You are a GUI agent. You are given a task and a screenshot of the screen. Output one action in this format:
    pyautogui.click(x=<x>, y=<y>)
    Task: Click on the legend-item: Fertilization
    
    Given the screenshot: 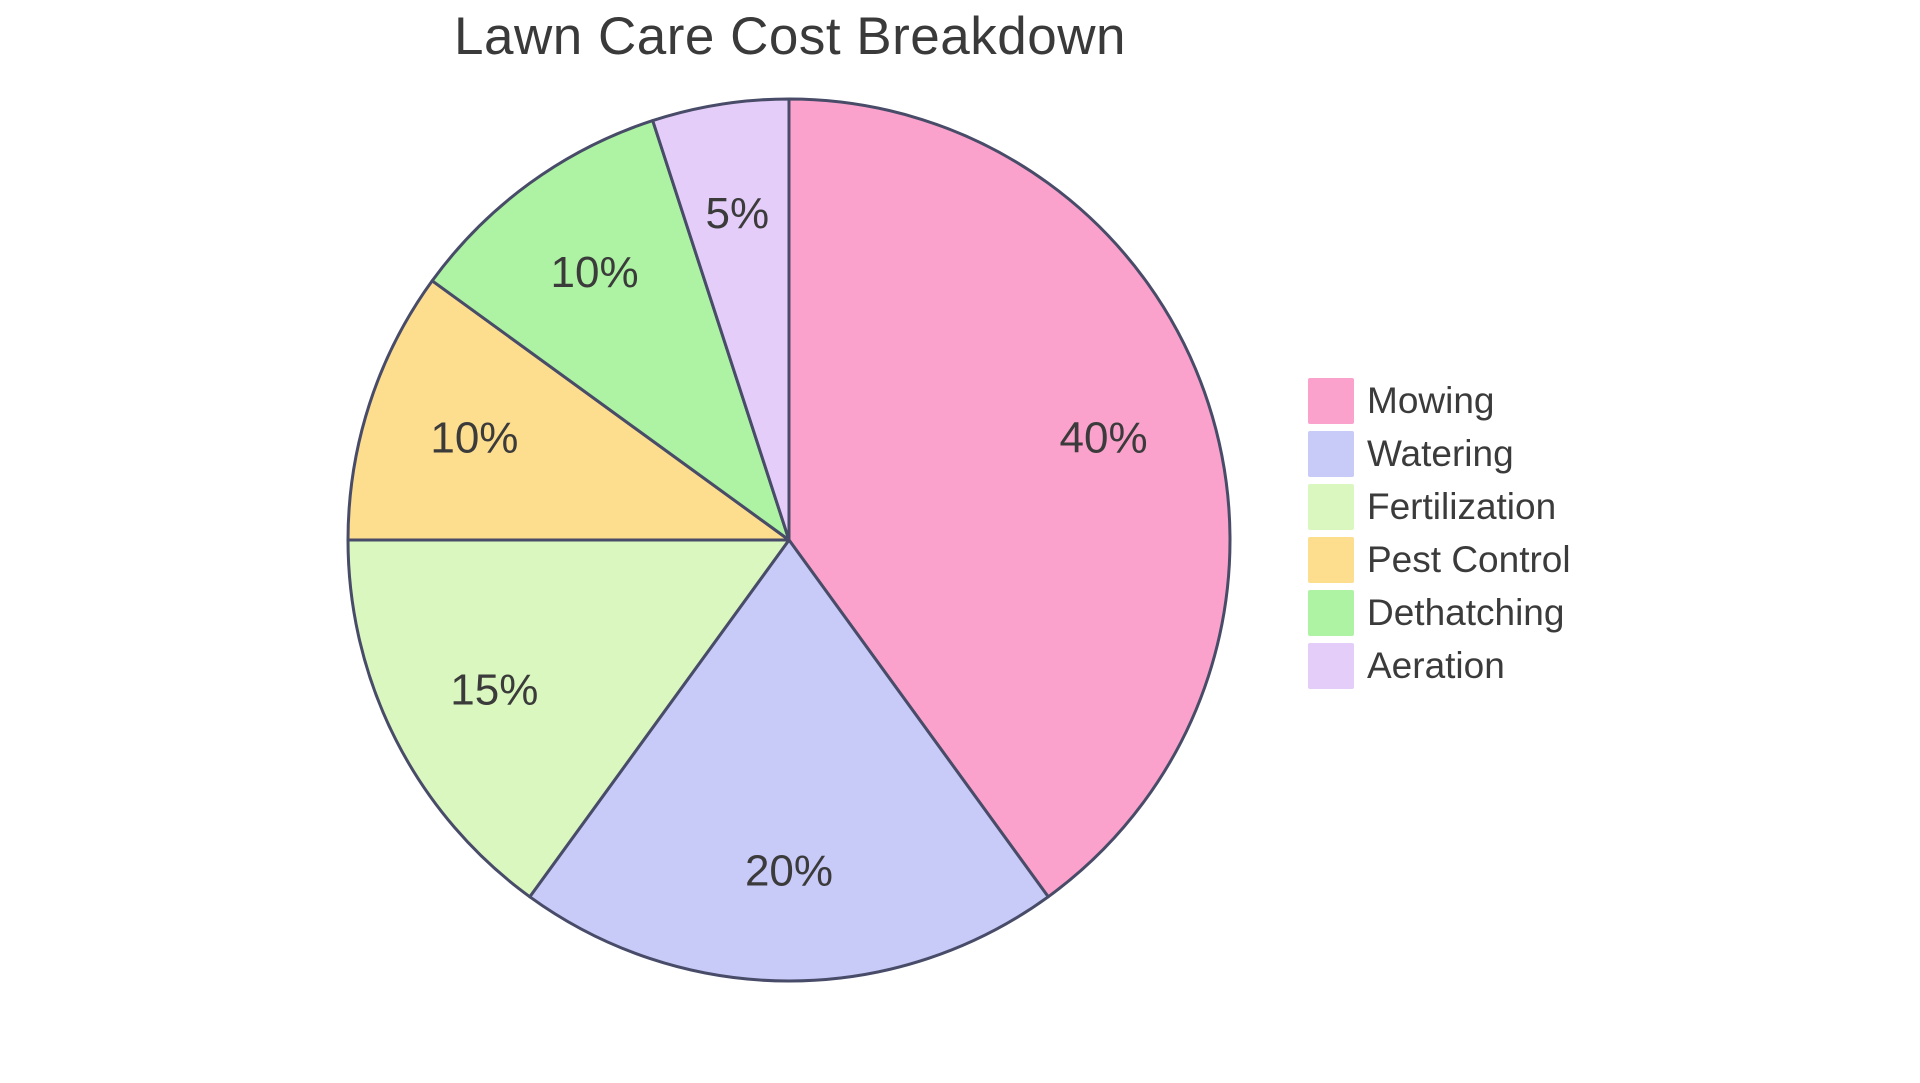 What is the action you would take?
    pyautogui.click(x=1439, y=507)
    